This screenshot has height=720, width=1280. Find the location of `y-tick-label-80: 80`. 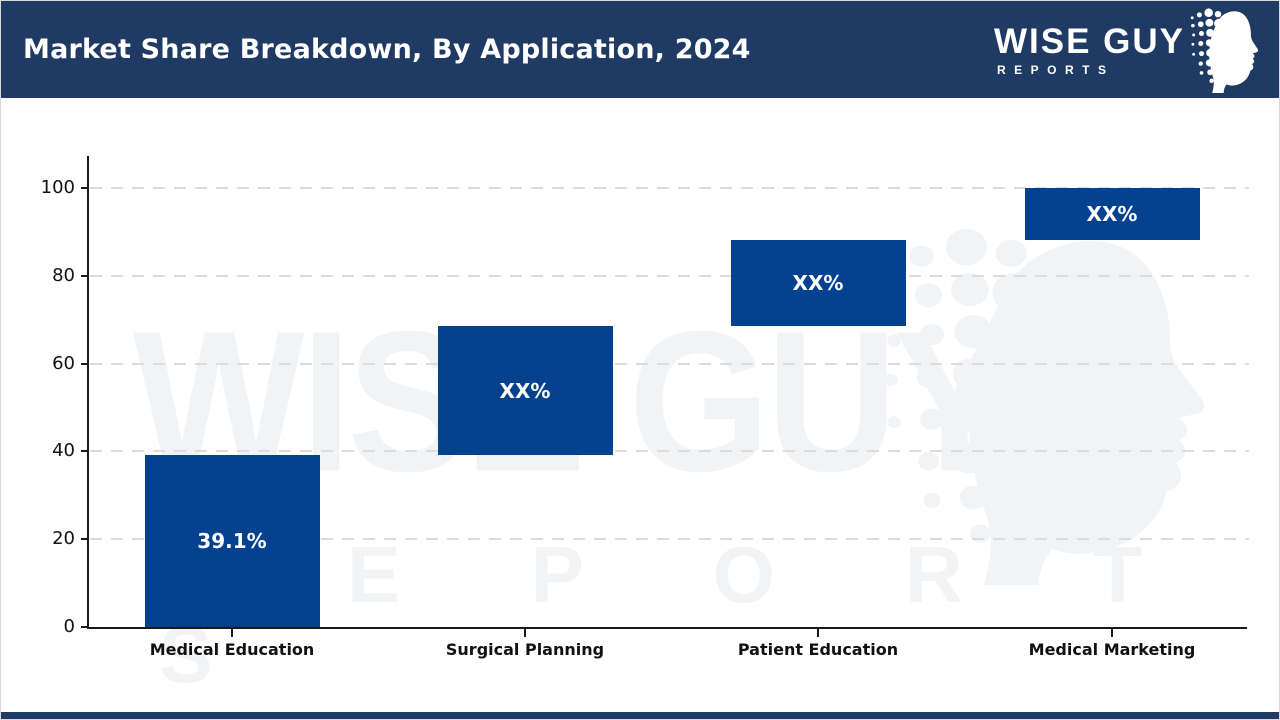

y-tick-label-80: 80 is located at coordinates (63, 275).